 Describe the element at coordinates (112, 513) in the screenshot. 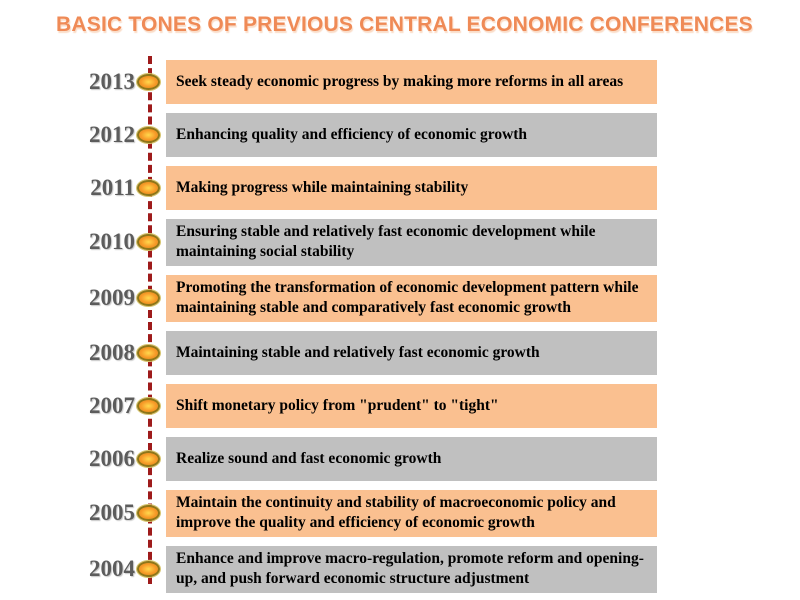

I see `year-label: 2005` at that location.